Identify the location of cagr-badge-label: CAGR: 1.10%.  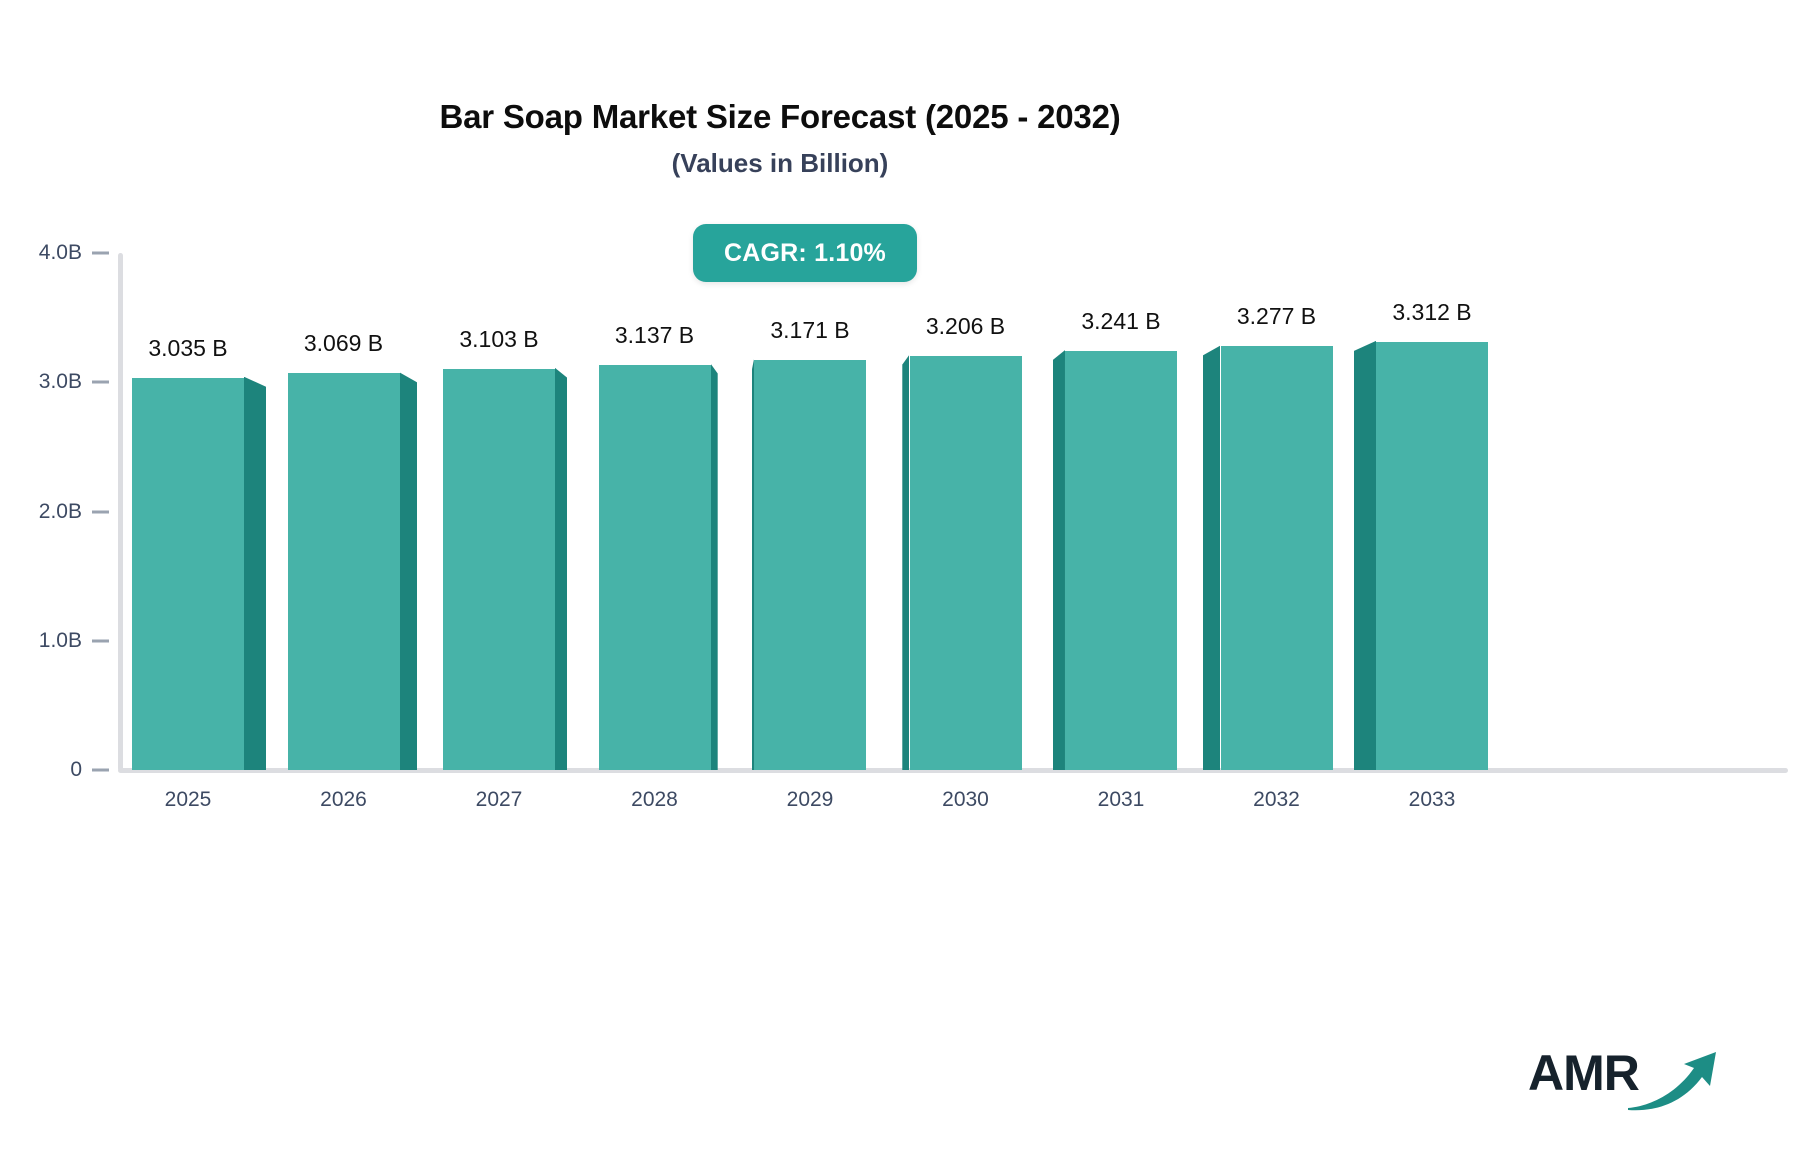
(805, 252).